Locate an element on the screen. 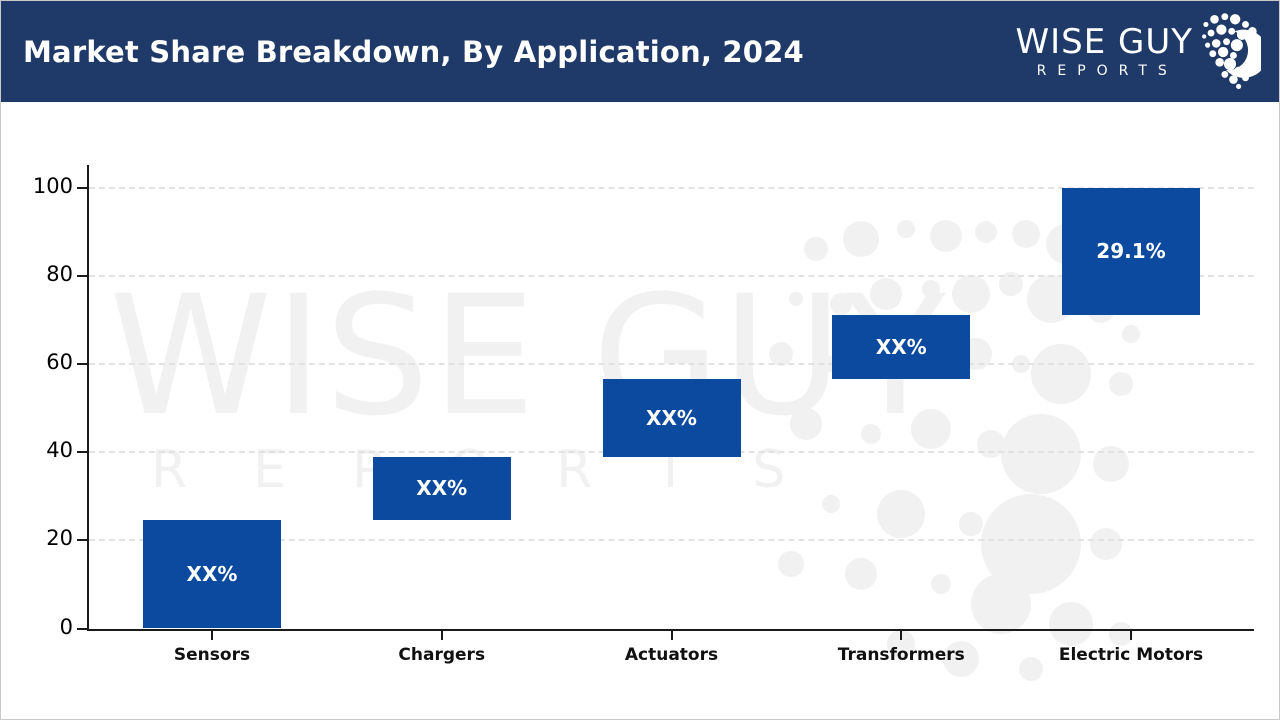  x-tick-label: Electric Motors is located at coordinates (1131, 654).